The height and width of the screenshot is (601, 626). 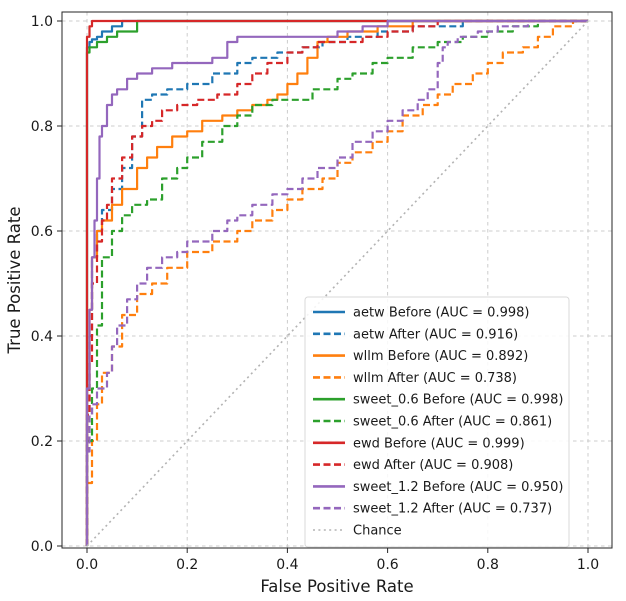 What do you see at coordinates (87, 565) in the screenshot?
I see `x-tick-label: 0.0` at bounding box center [87, 565].